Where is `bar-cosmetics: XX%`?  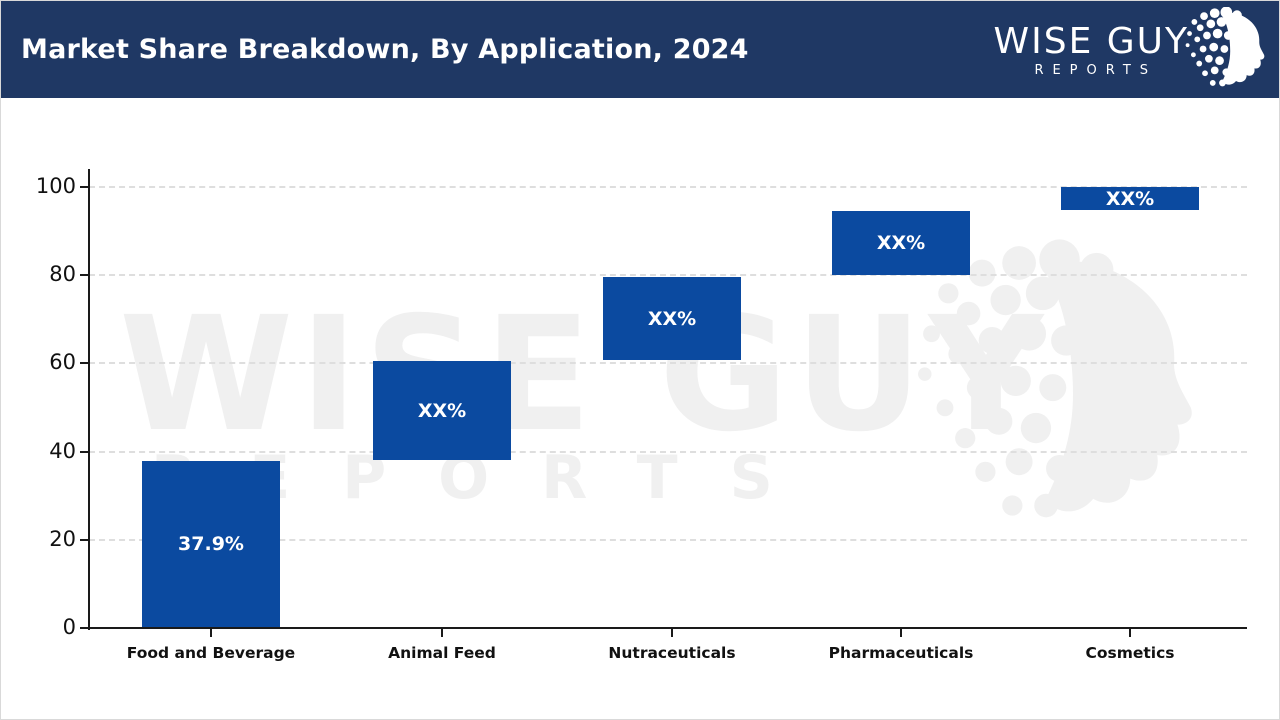 bar-cosmetics: XX% is located at coordinates (1130, 199).